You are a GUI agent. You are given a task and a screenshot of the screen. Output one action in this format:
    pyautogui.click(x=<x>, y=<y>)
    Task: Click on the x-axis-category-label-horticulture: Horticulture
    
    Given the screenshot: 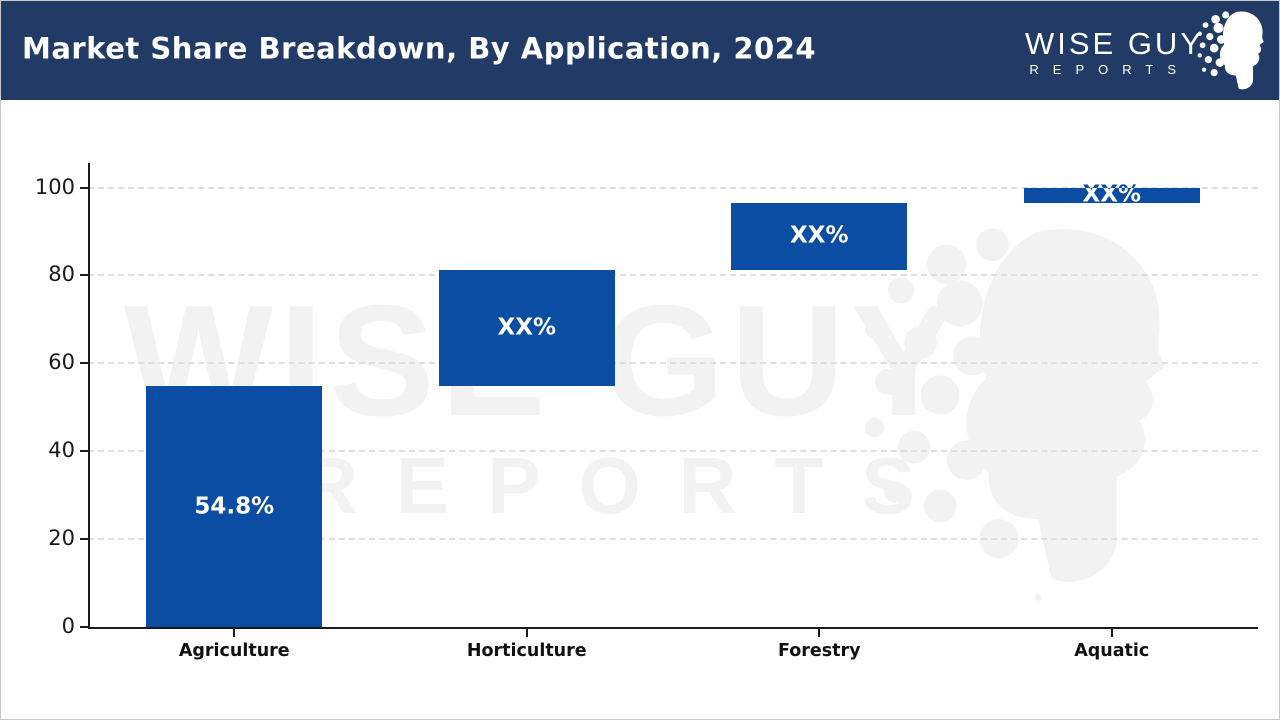 What is the action you would take?
    pyautogui.click(x=526, y=651)
    